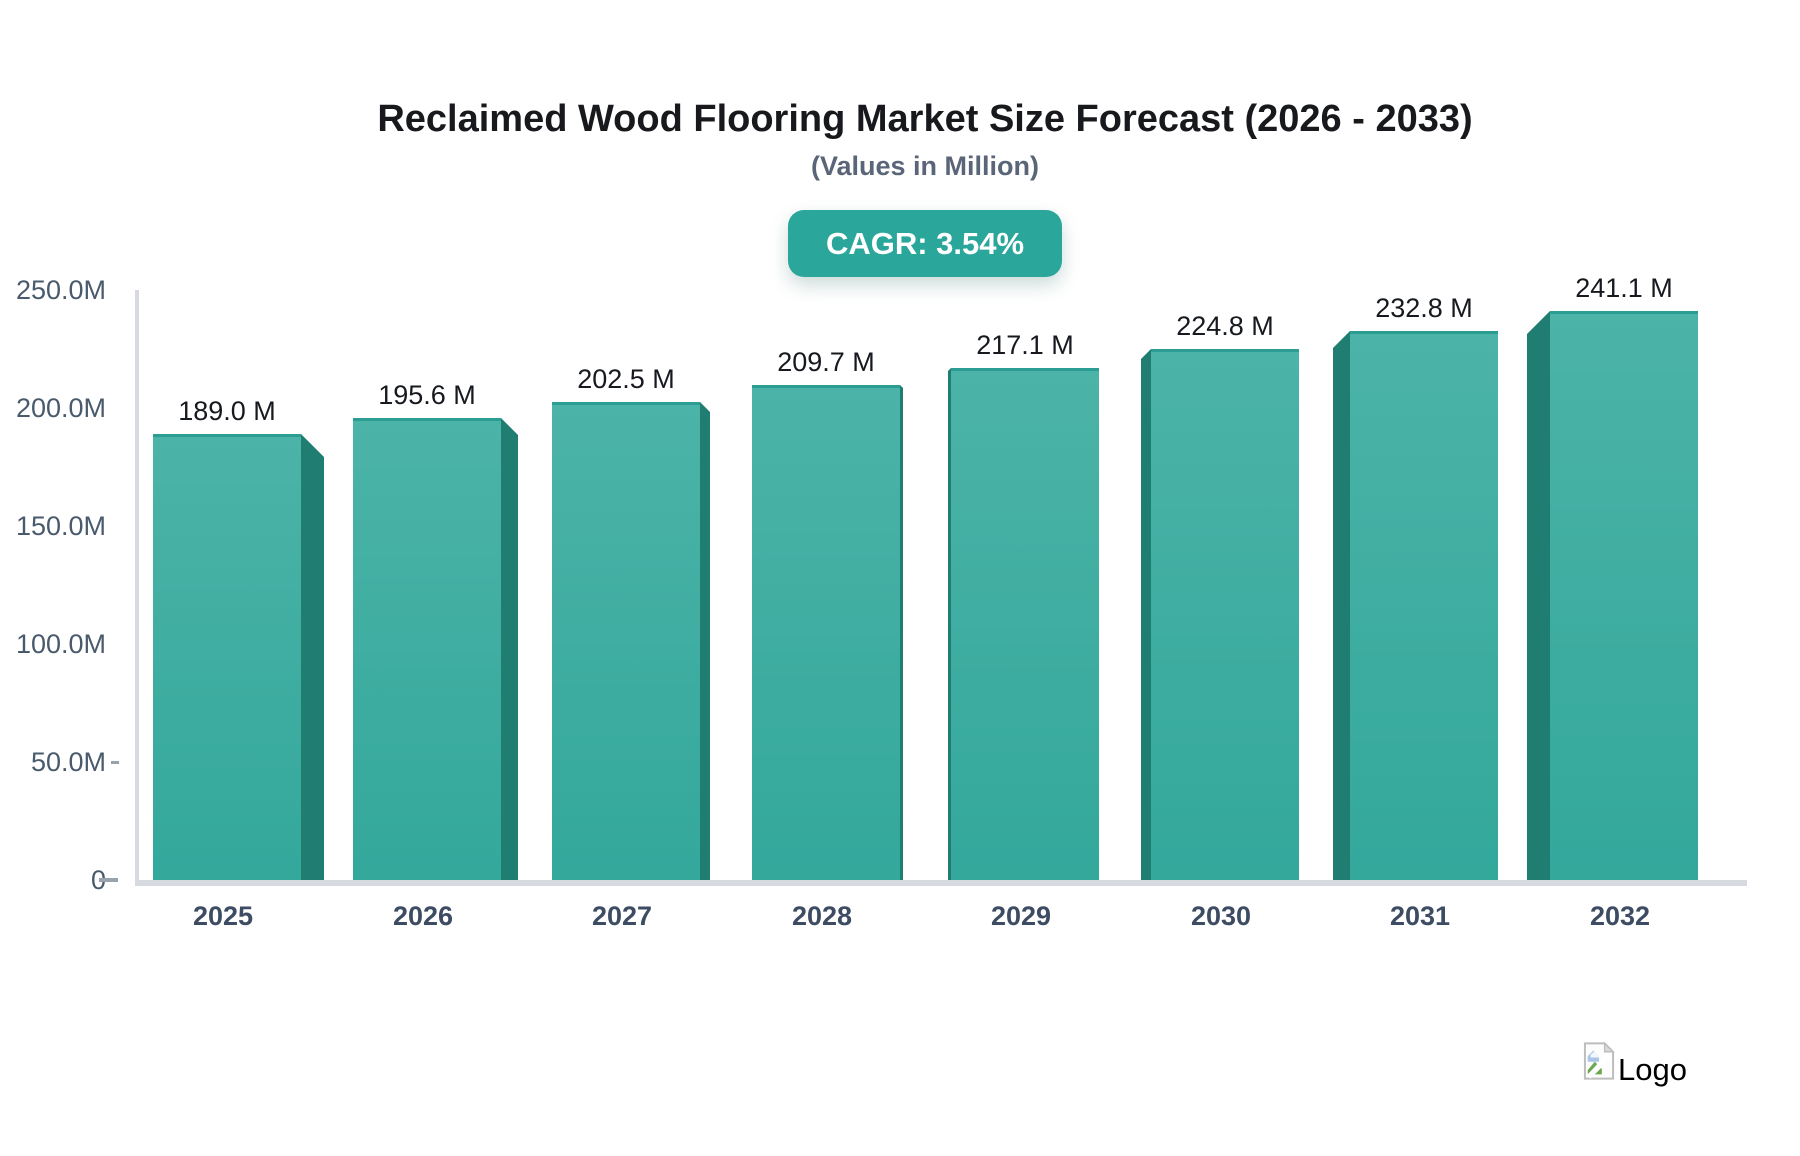 The height and width of the screenshot is (1156, 1800). I want to click on bar-side-2029, so click(949, 624).